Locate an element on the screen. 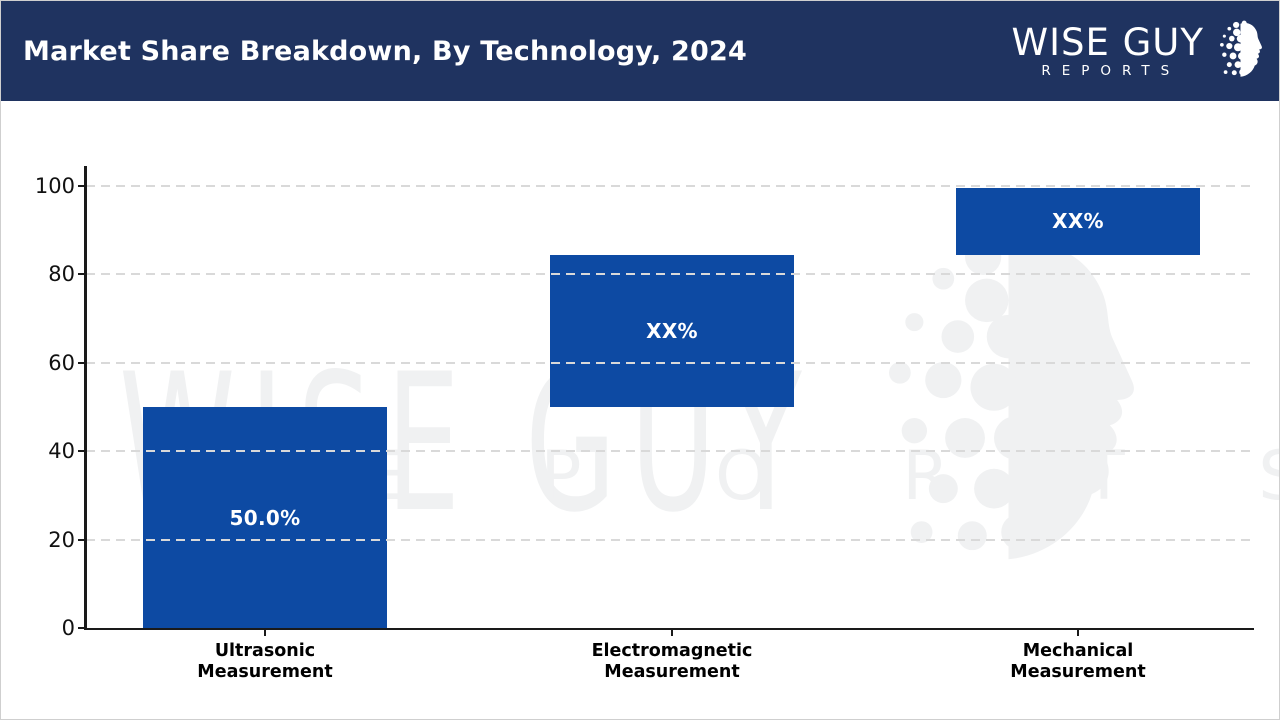  bar-value-label: 50.0% is located at coordinates (265, 517).